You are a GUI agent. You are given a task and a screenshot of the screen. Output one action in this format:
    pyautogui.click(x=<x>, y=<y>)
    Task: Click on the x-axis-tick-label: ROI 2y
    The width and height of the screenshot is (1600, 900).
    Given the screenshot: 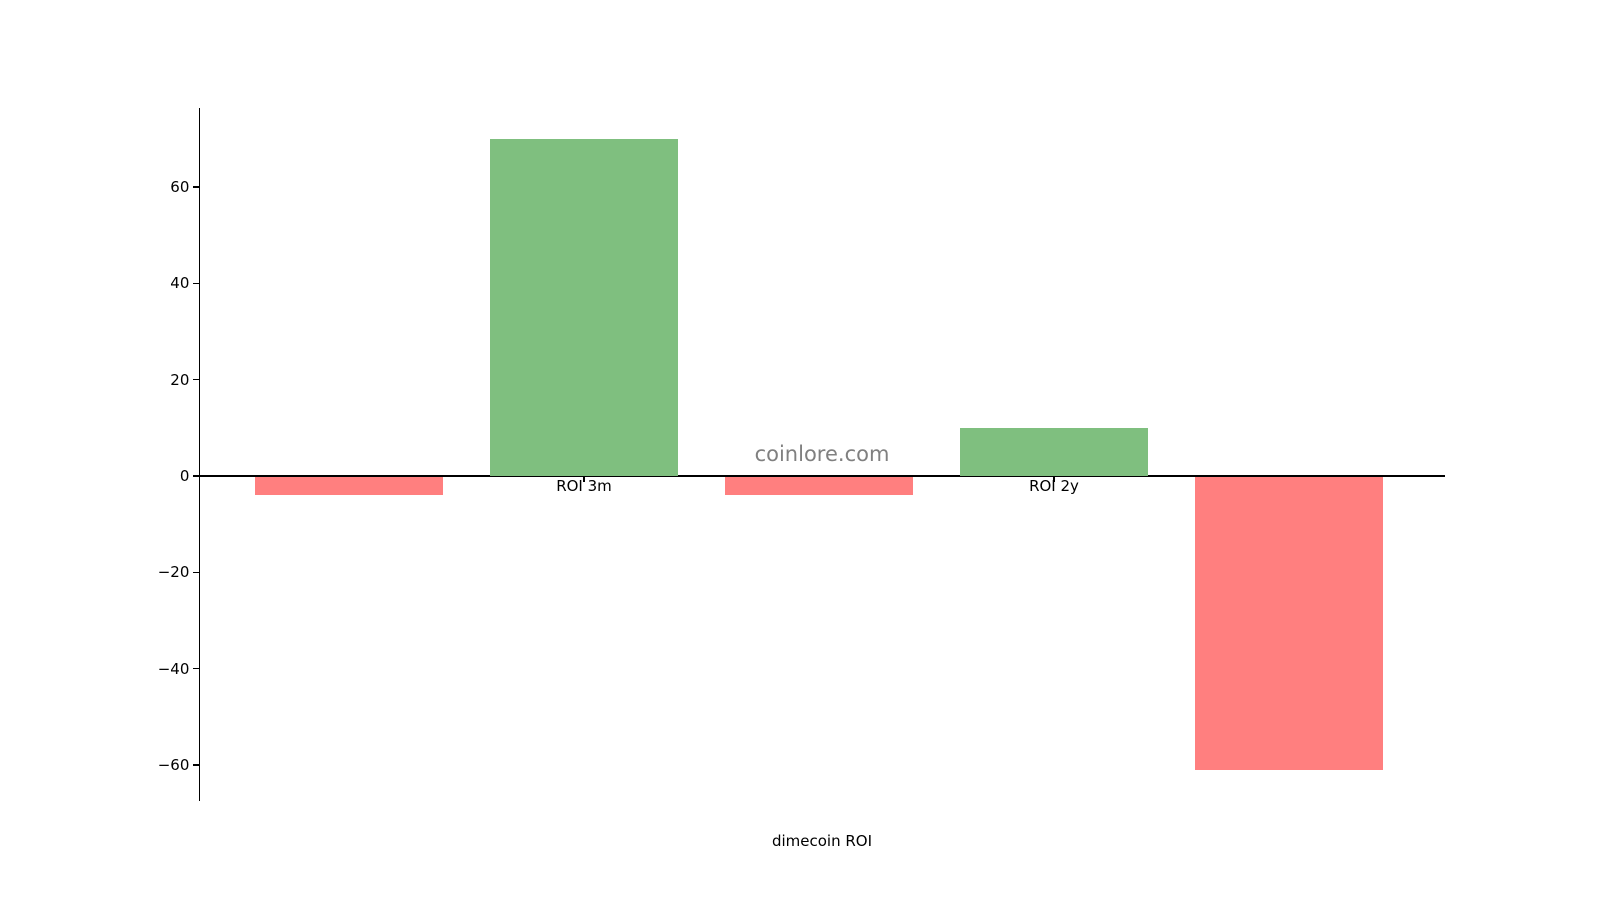 What is the action you would take?
    pyautogui.click(x=1054, y=486)
    